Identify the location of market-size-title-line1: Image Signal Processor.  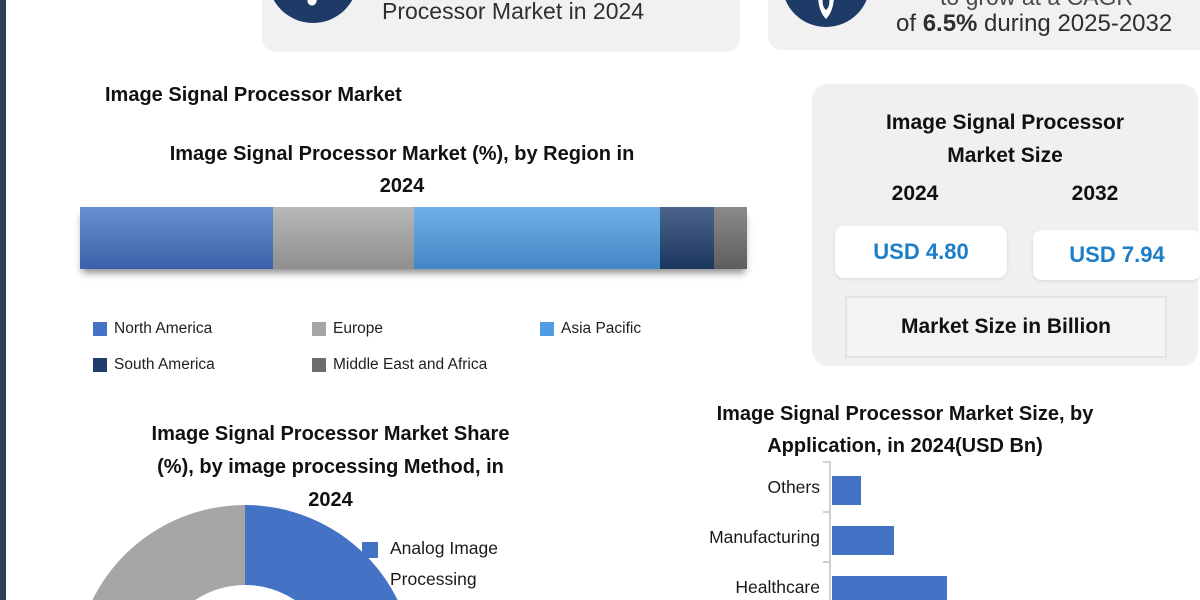
(1005, 122).